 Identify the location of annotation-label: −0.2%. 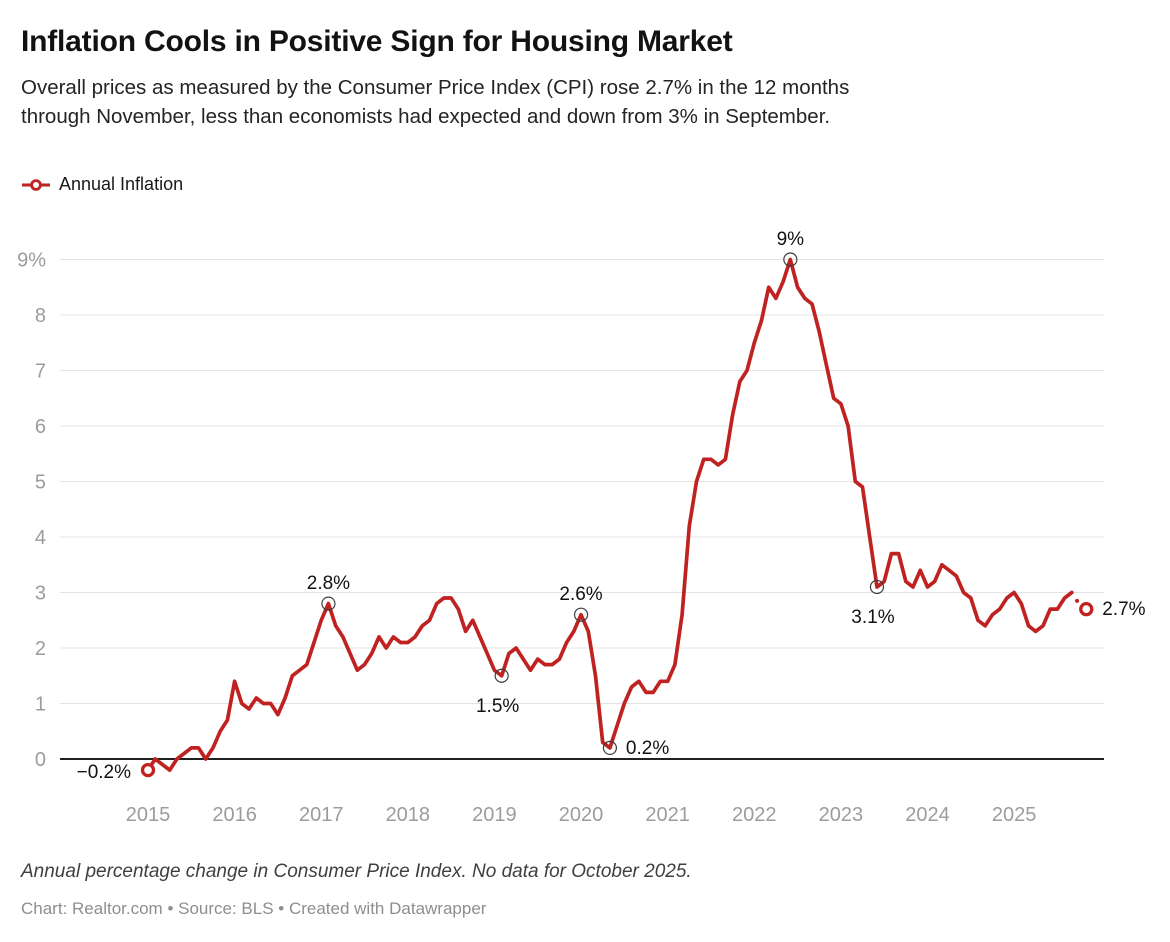
(104, 772).